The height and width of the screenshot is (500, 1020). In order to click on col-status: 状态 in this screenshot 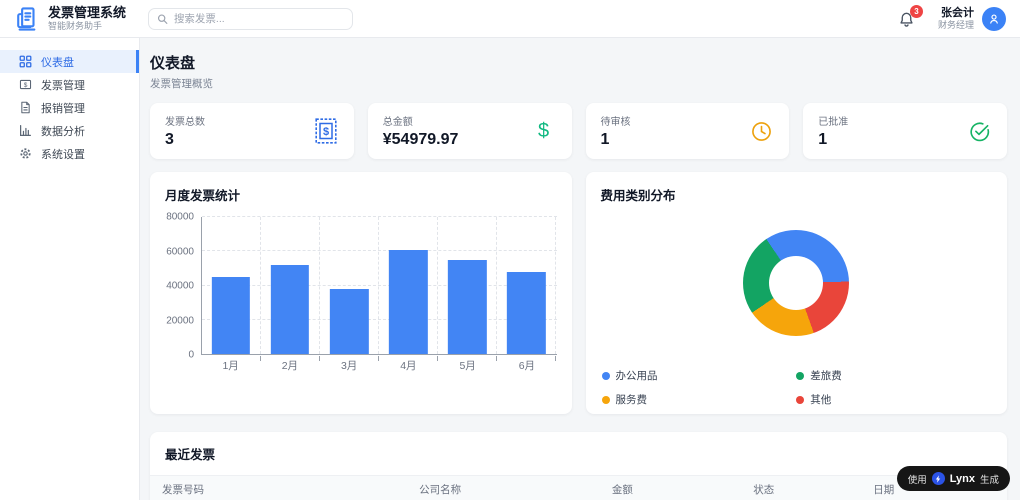, I will do `click(764, 490)`.